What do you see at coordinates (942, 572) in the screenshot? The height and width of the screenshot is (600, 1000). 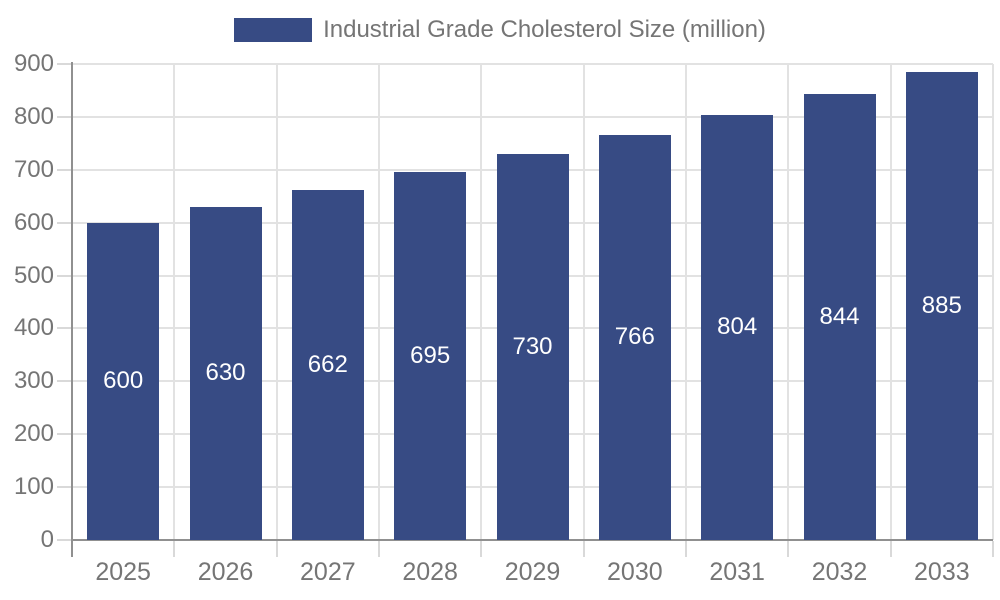 I see `x-axis-category-label: 2033` at bounding box center [942, 572].